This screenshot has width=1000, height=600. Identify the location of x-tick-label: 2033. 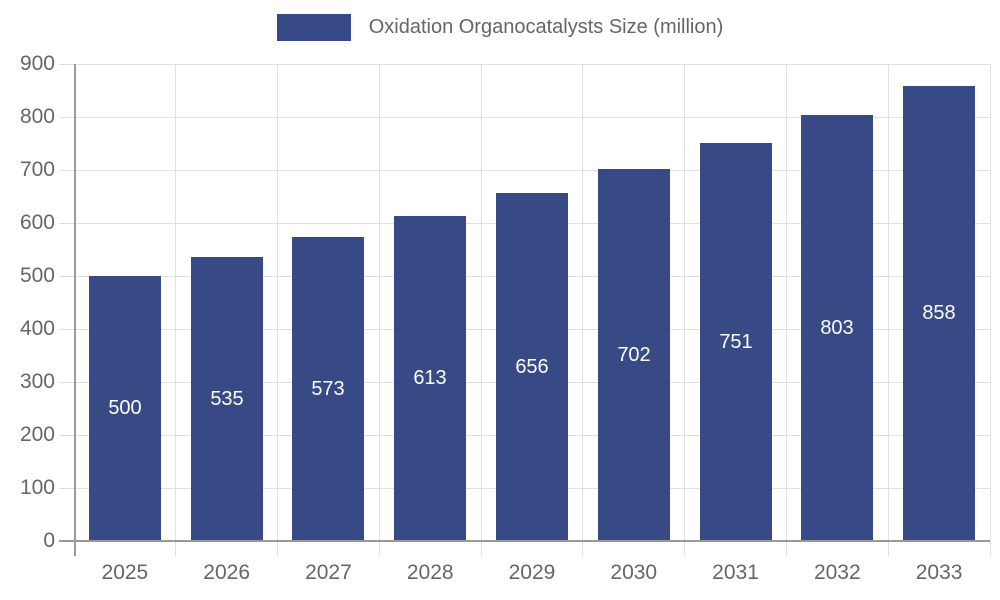
(939, 572).